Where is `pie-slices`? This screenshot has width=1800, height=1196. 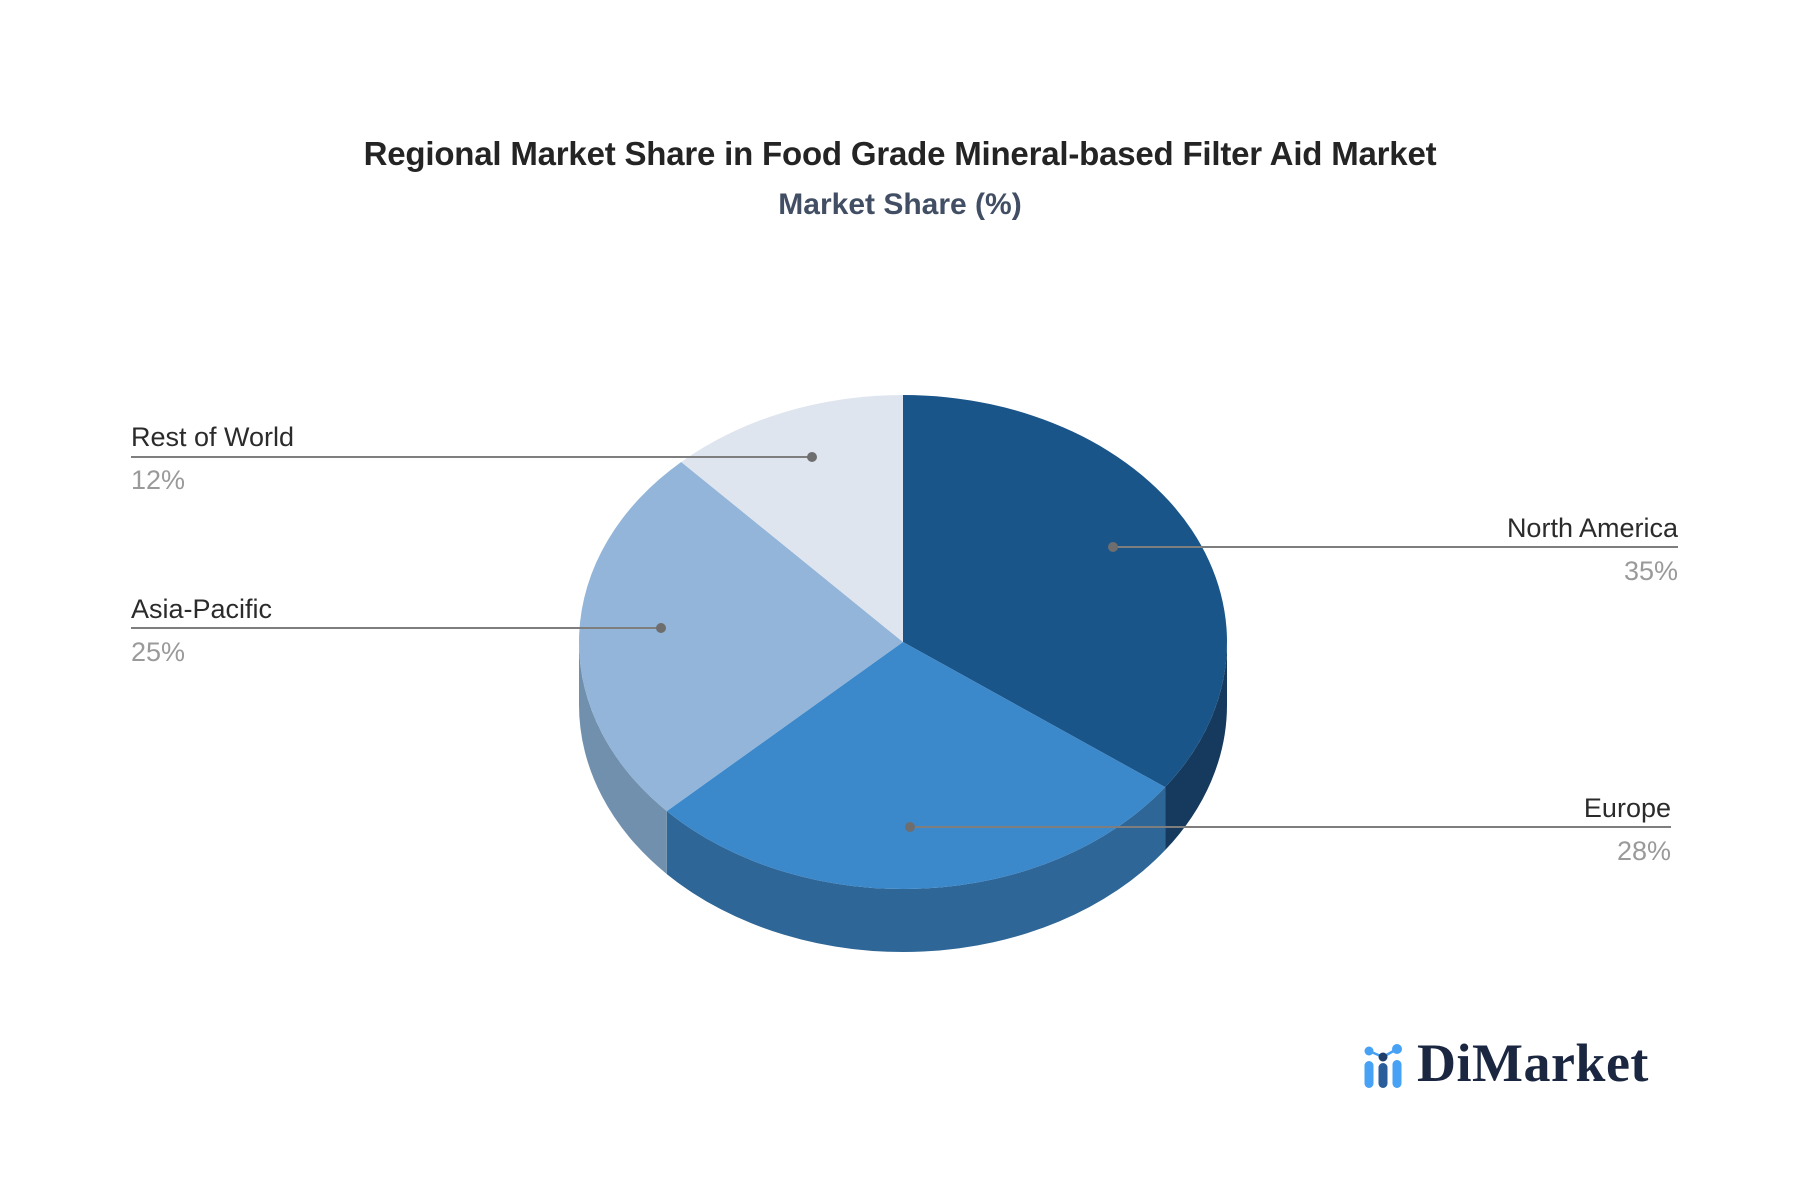
pie-slices is located at coordinates (903, 642).